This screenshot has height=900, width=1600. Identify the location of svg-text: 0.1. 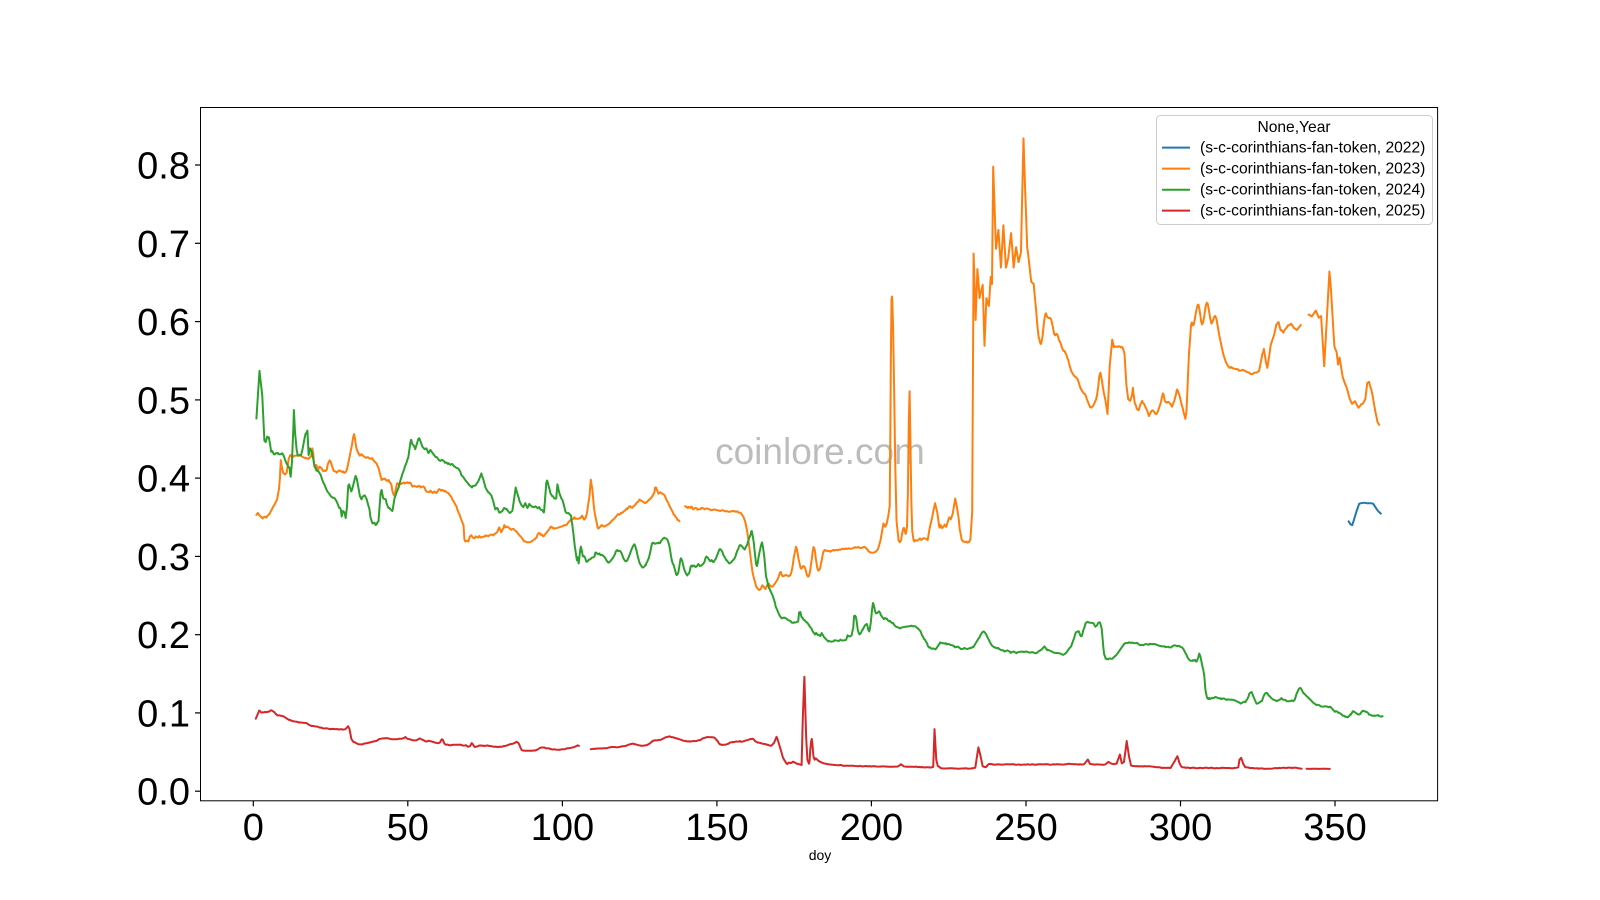
(163, 714).